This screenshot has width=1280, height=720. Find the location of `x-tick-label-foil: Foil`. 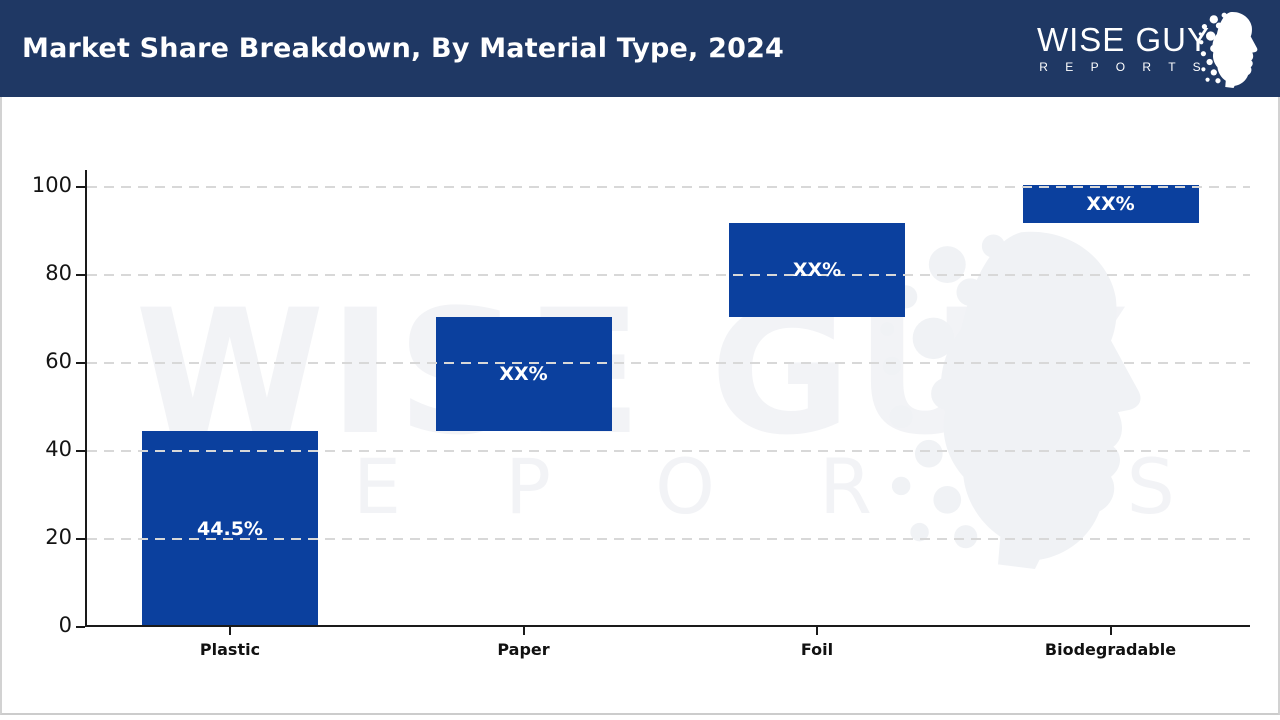

x-tick-label-foil: Foil is located at coordinates (817, 649).